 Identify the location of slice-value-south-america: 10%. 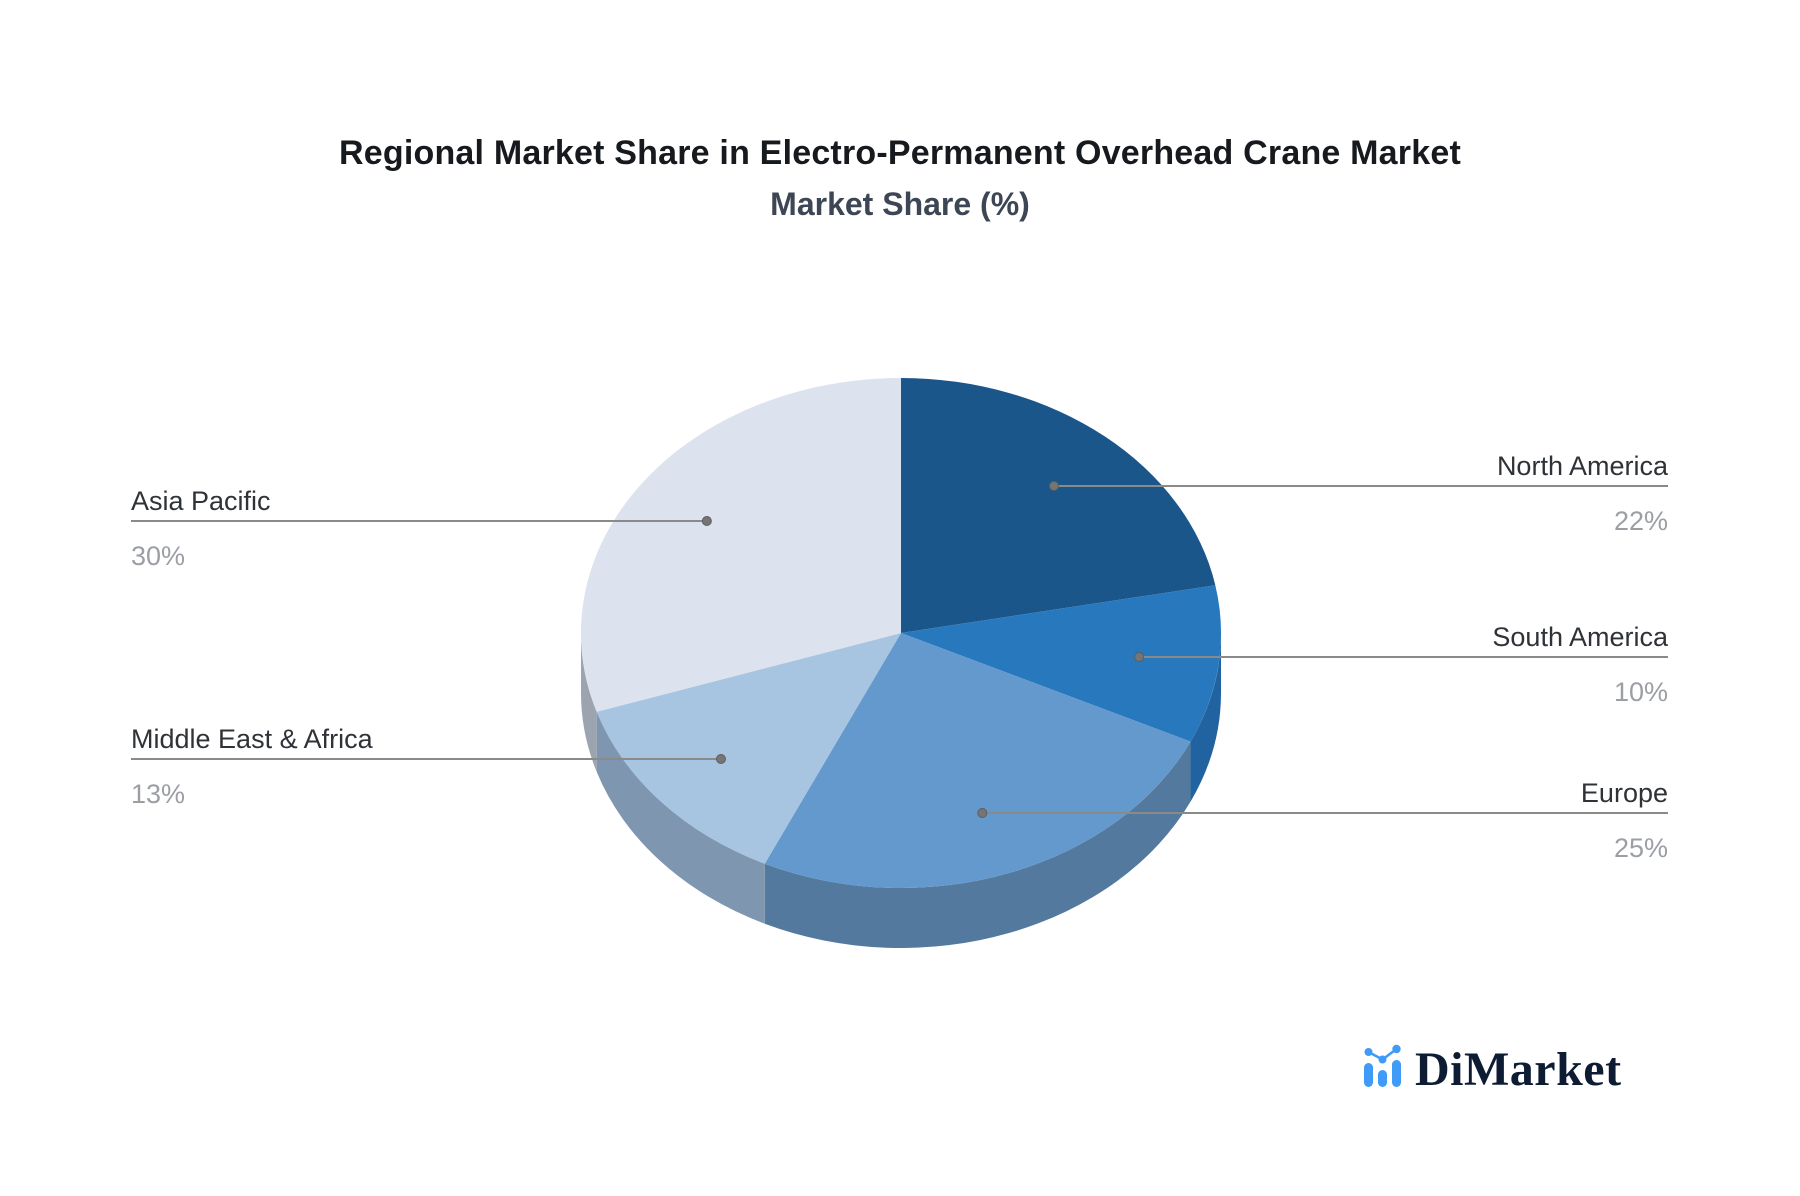
(1640, 692).